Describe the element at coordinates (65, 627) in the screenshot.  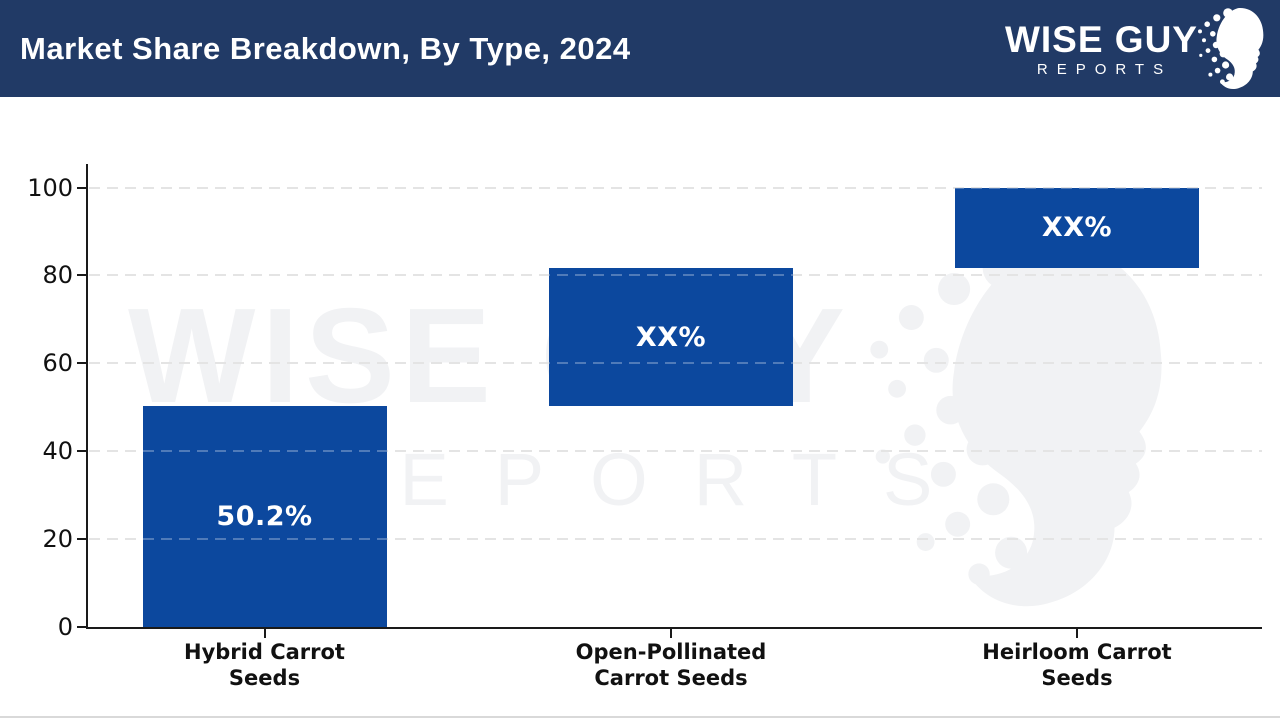
I see `y-axis-tick-label: 0` at that location.